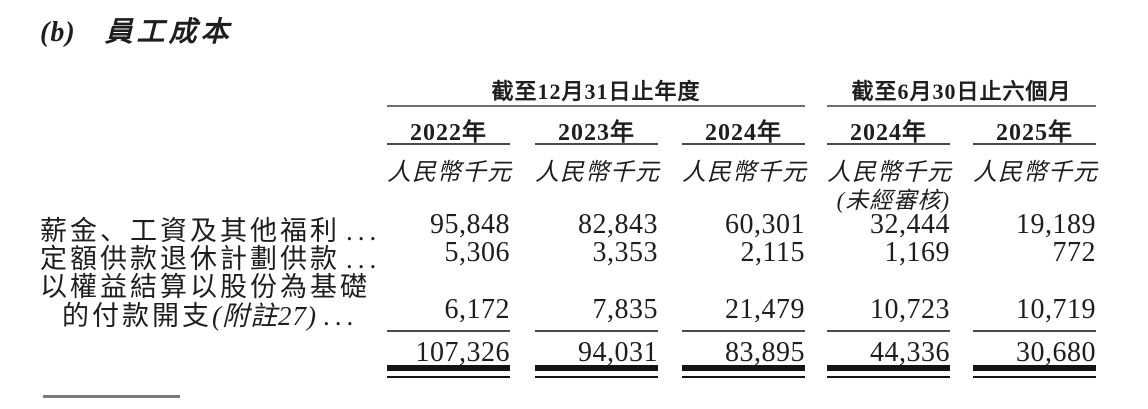 This screenshot has width=1148, height=409. Describe the element at coordinates (625, 309) in the screenshot. I see `table-cell: 7,835` at that location.